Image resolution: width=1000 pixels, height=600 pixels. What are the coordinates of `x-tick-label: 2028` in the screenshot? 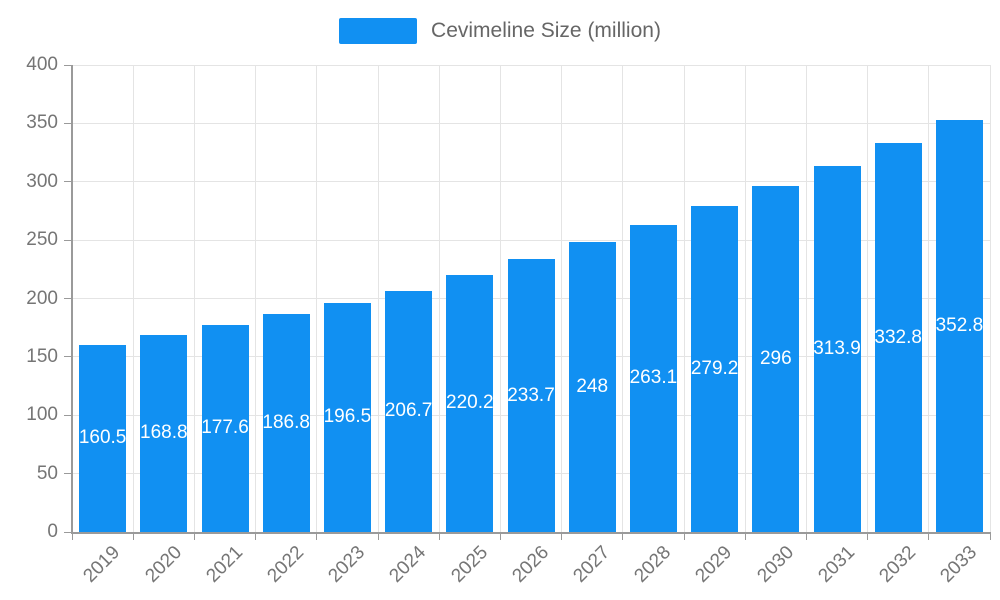 It's located at (653, 564).